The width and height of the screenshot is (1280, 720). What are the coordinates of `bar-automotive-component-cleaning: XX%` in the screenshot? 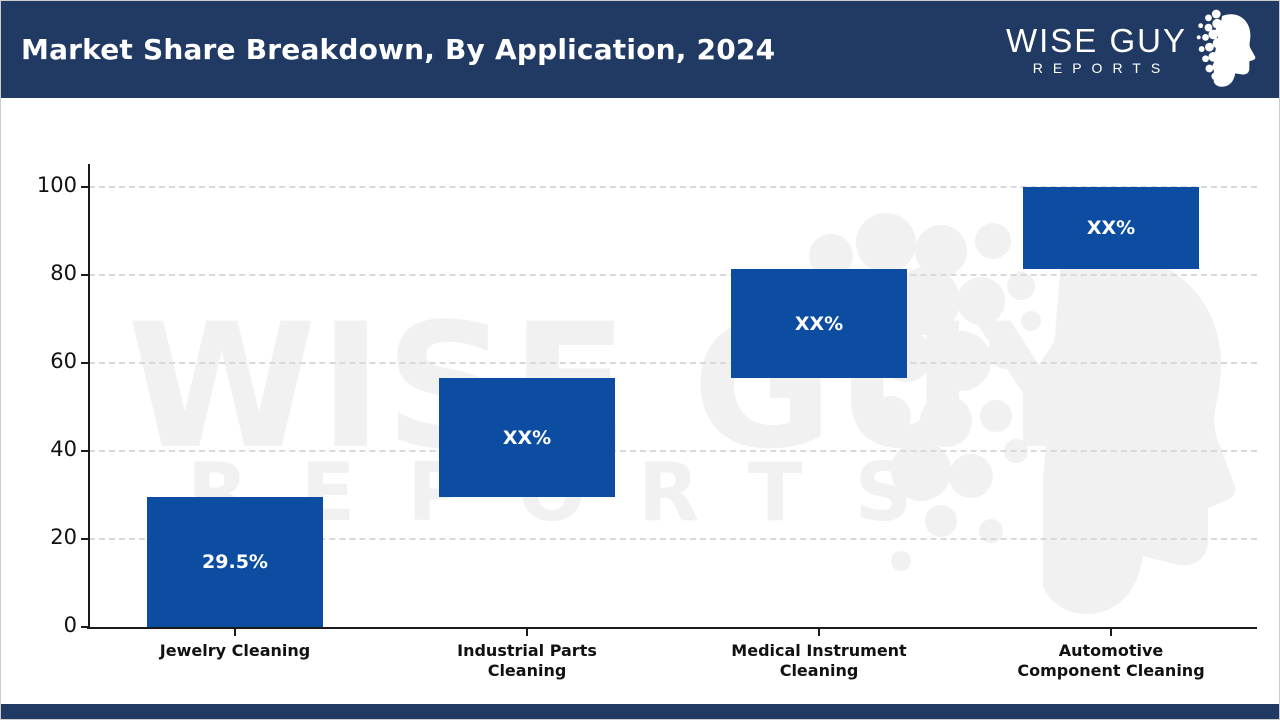 It's located at (1111, 228).